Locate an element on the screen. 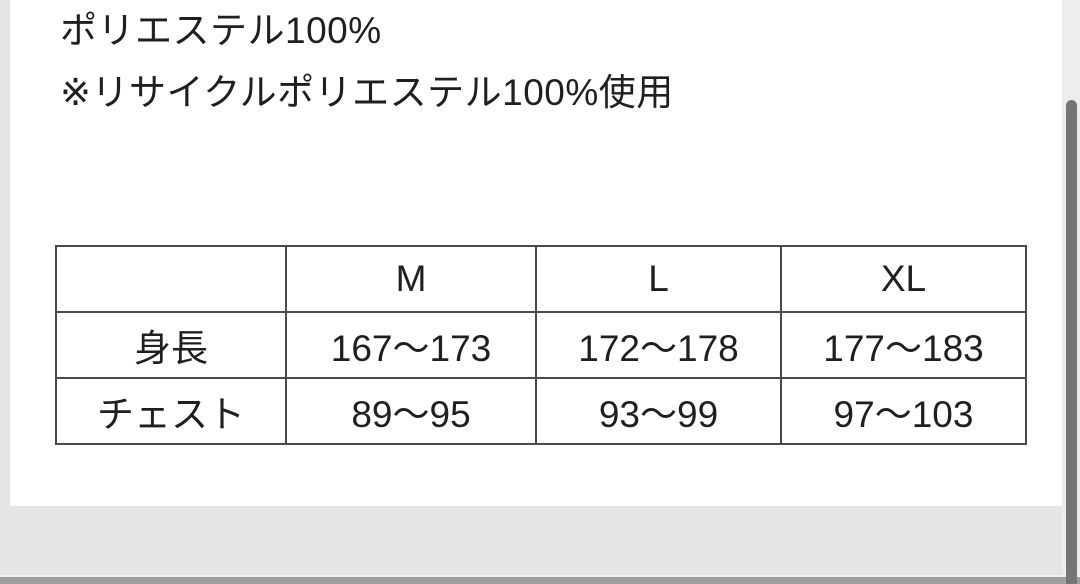 The width and height of the screenshot is (1080, 584). size-table-header-row: M L XL is located at coordinates (541, 279).